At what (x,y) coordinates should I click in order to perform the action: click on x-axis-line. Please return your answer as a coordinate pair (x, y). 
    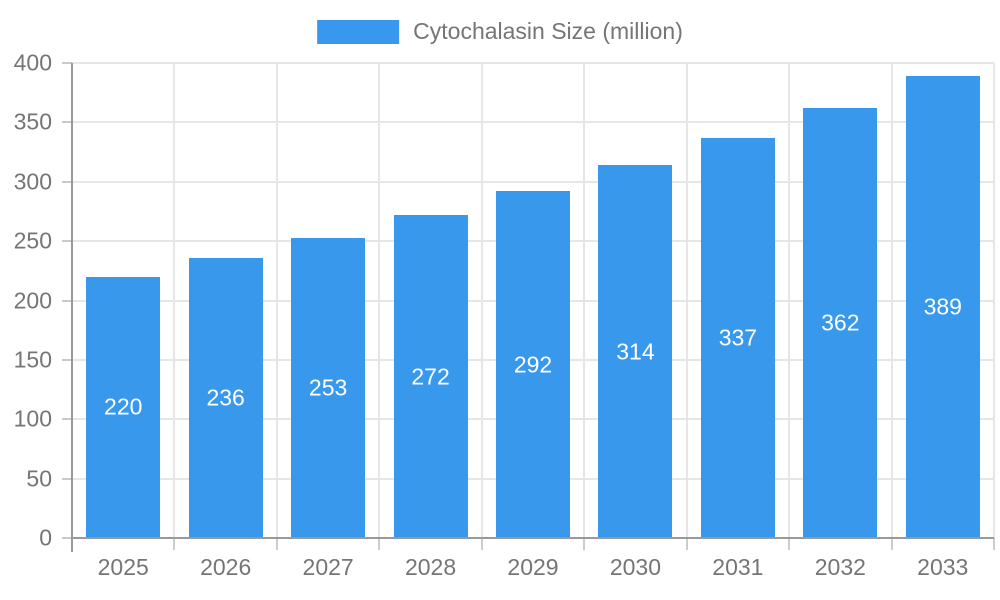
    Looking at the image, I should click on (533, 538).